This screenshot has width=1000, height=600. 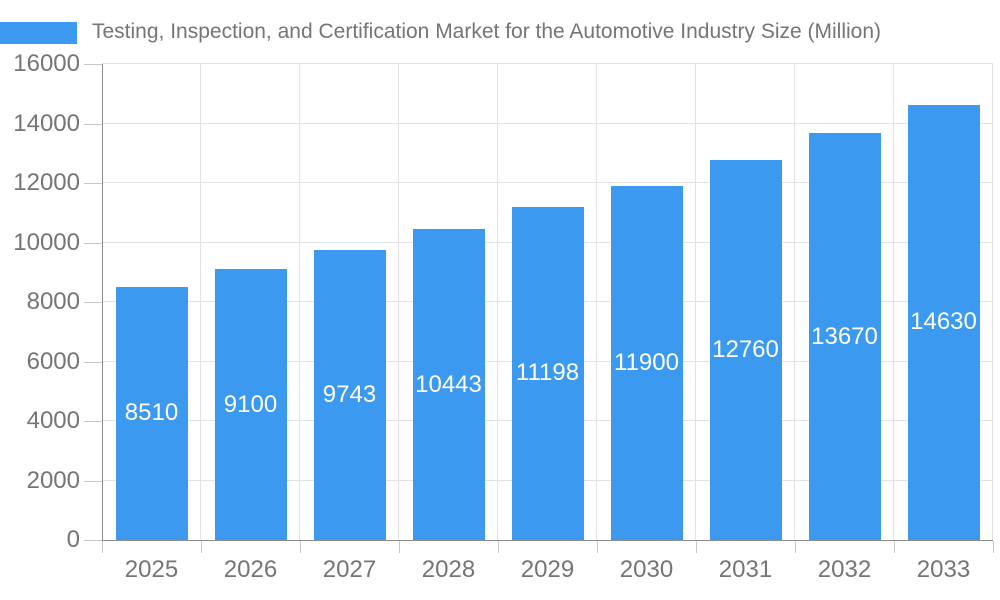 What do you see at coordinates (73, 539) in the screenshot?
I see `y-tick-label: 0` at bounding box center [73, 539].